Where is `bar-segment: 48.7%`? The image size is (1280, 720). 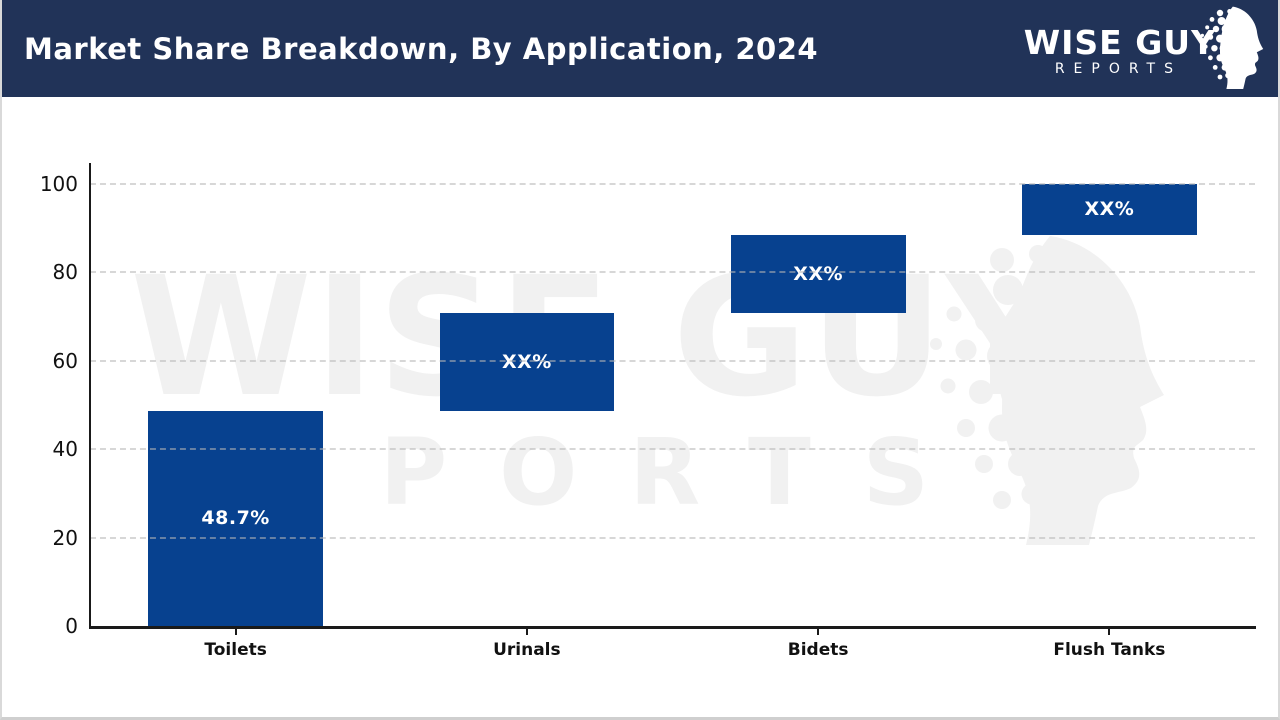 bar-segment: 48.7% is located at coordinates (235, 518).